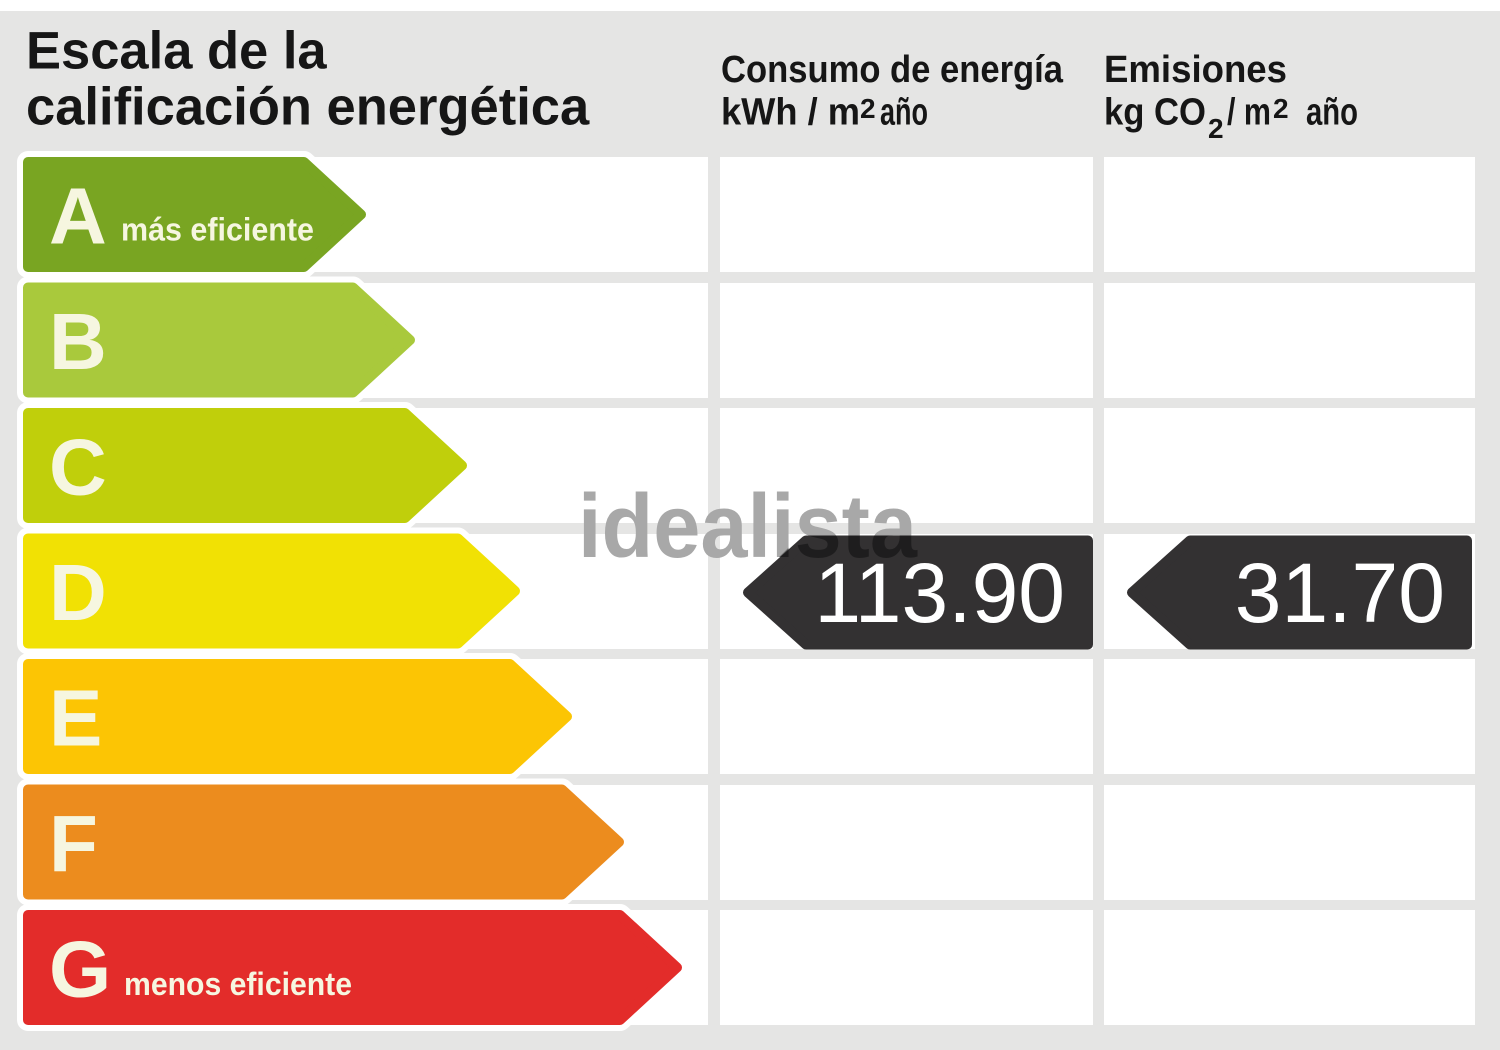  What do you see at coordinates (176, 51) in the screenshot?
I see `svg-text: Escala de la` at bounding box center [176, 51].